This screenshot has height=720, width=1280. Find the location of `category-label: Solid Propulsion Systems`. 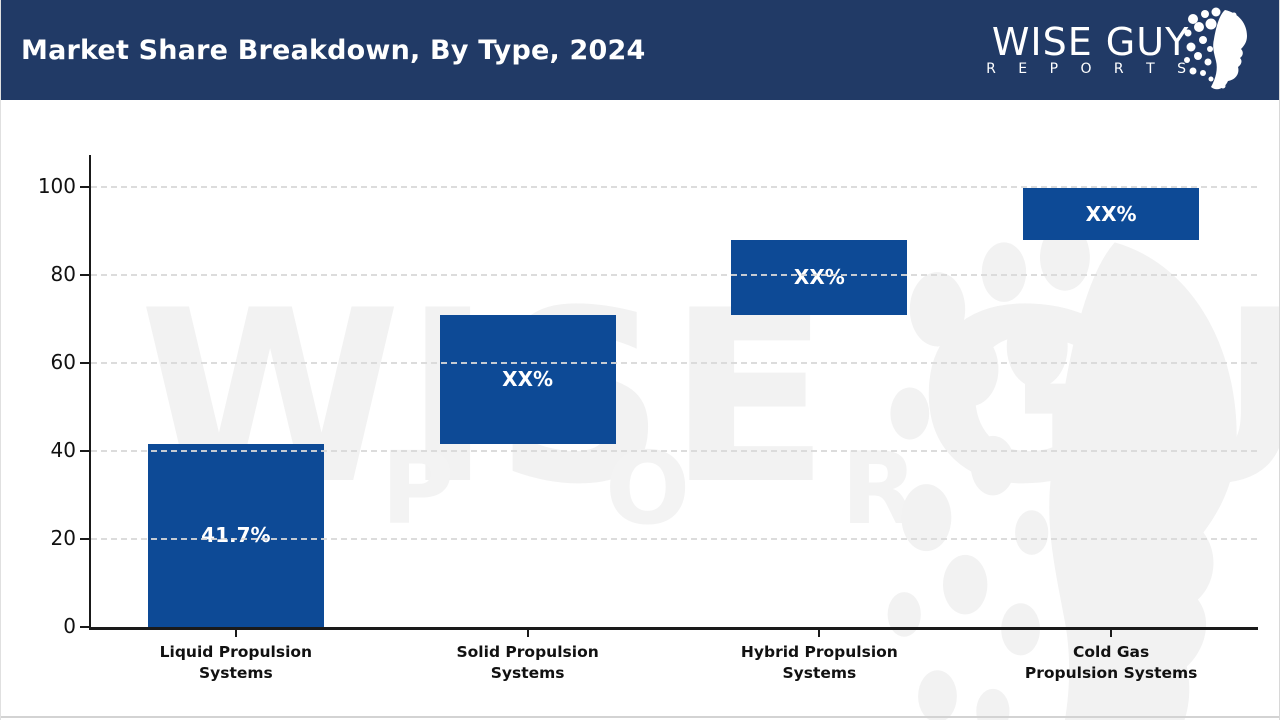

category-label: Solid Propulsion Systems is located at coordinates (528, 663).